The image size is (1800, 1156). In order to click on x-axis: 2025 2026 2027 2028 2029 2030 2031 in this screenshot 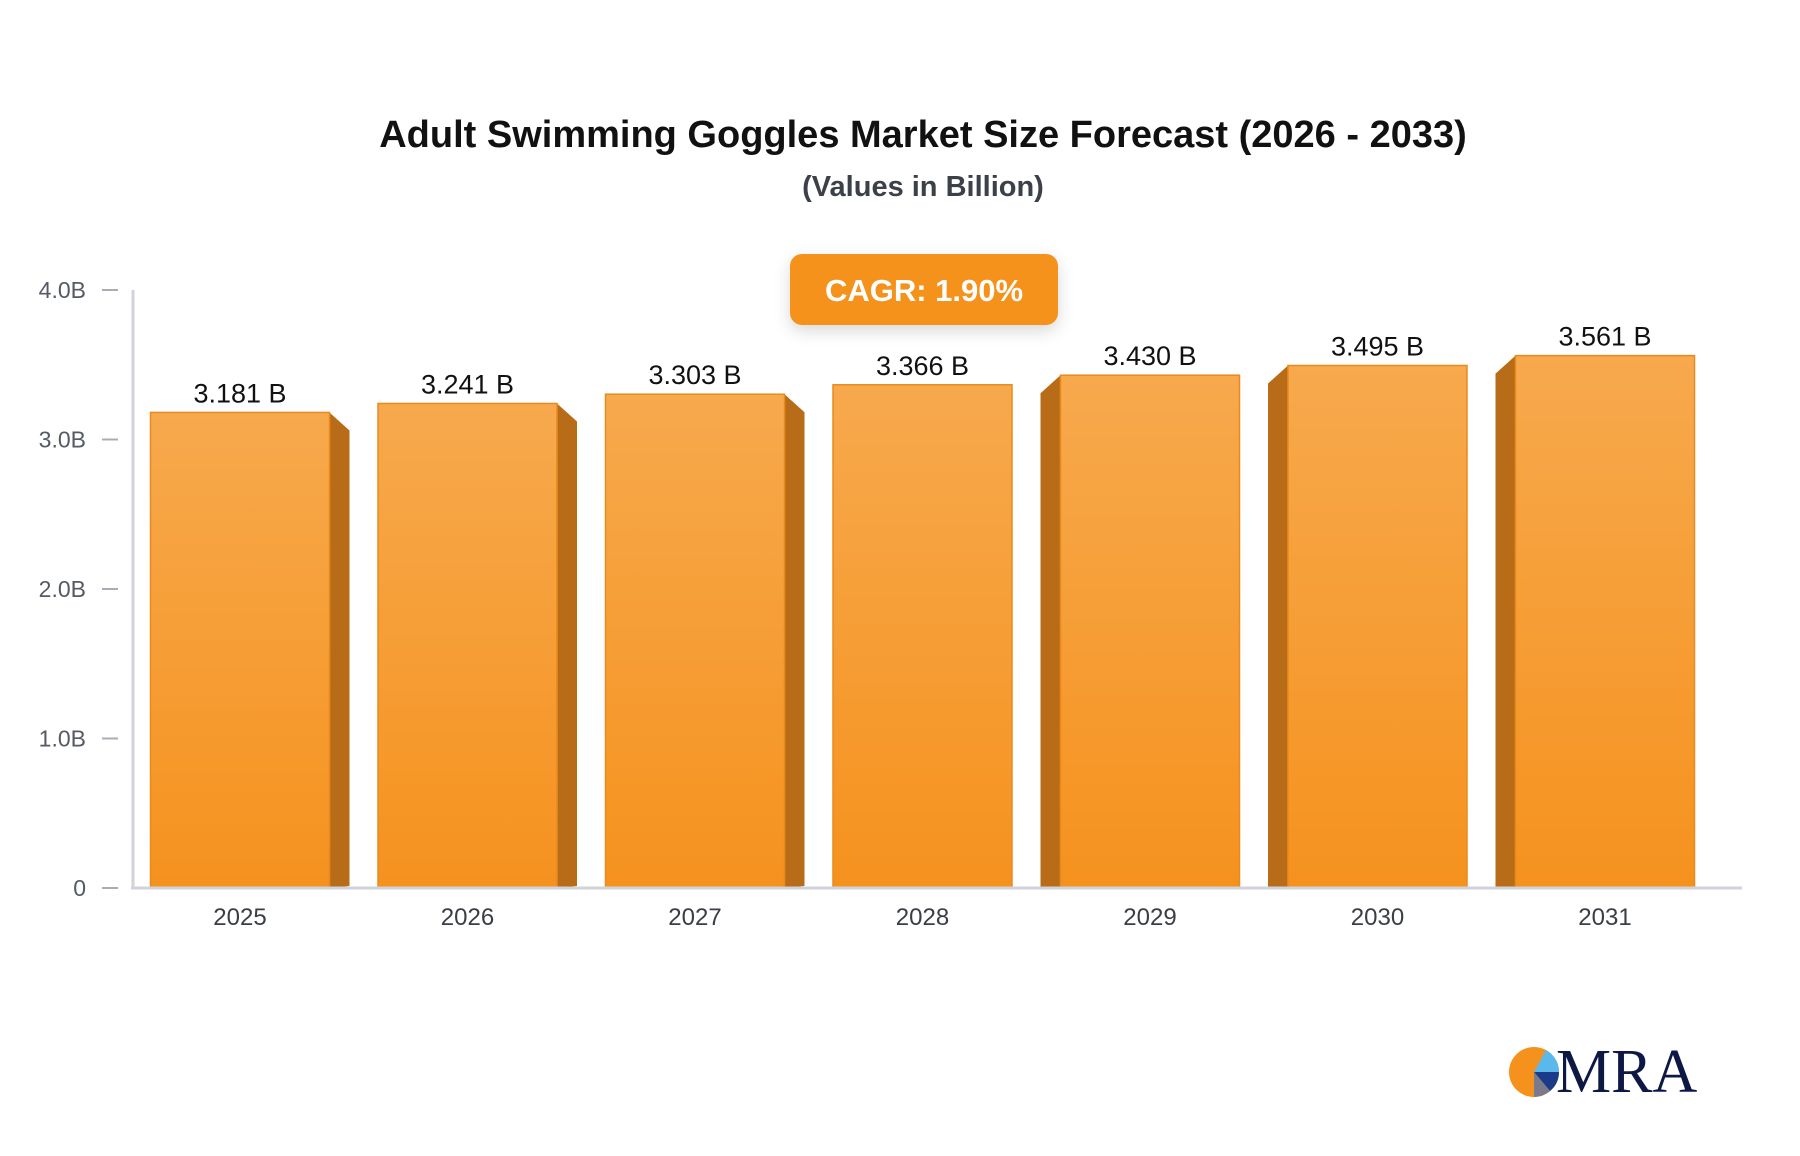, I will do `click(922, 917)`.